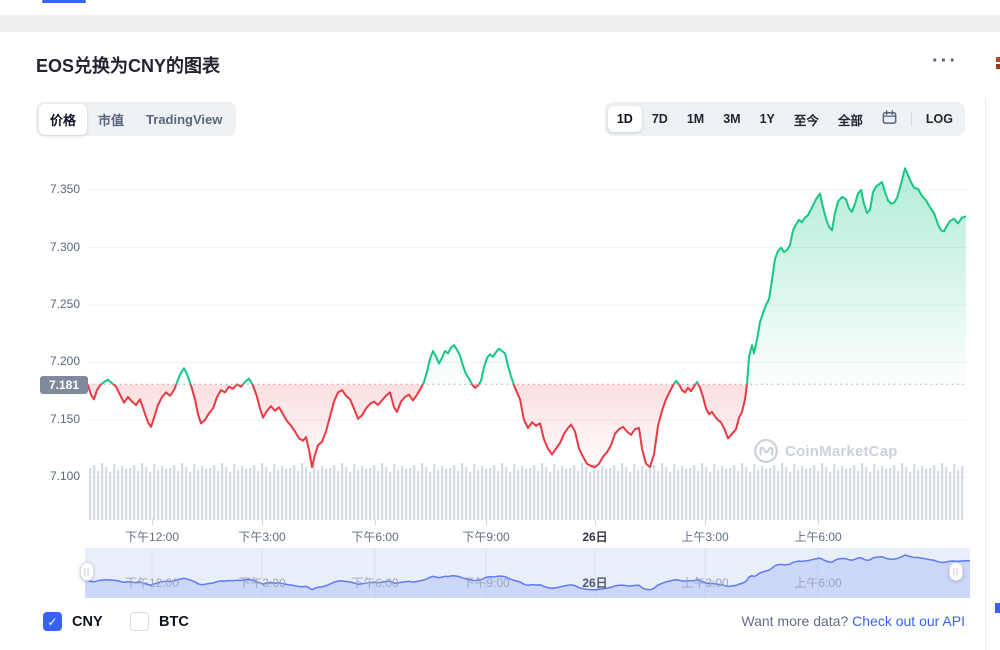 The width and height of the screenshot is (1000, 650). Describe the element at coordinates (784, 119) in the screenshot. I see `range-toolbar: 1D 7D 1M 3M 1Y 至今 全部 LOG` at that location.